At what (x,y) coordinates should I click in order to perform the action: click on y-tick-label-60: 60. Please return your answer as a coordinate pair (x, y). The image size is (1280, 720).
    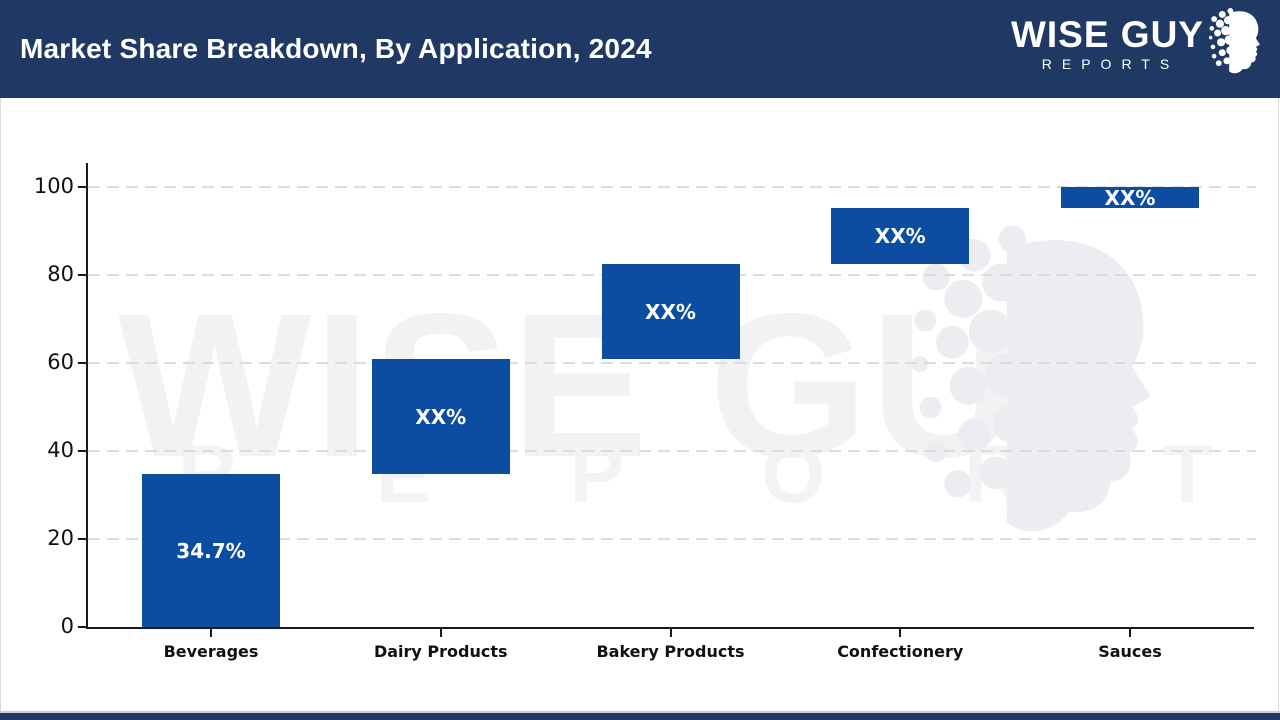
    Looking at the image, I should click on (60, 362).